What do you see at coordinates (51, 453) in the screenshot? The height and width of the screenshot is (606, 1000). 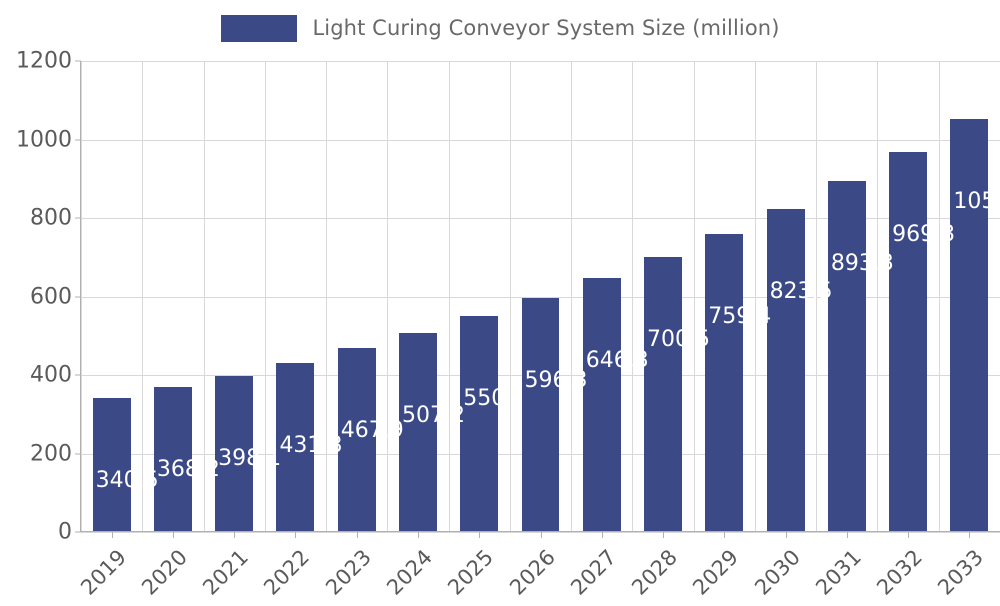 I see `y-axis-tick-label: 200` at bounding box center [51, 453].